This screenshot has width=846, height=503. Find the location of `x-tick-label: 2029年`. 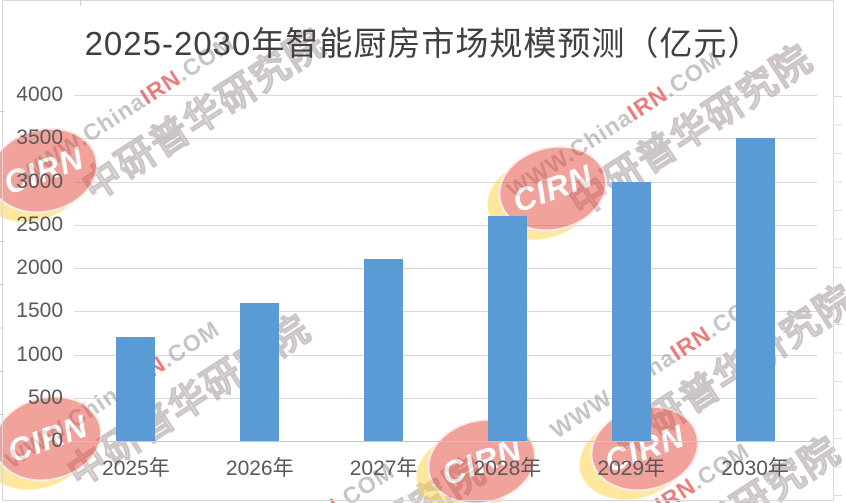

x-tick-label: 2029年 is located at coordinates (631, 468).